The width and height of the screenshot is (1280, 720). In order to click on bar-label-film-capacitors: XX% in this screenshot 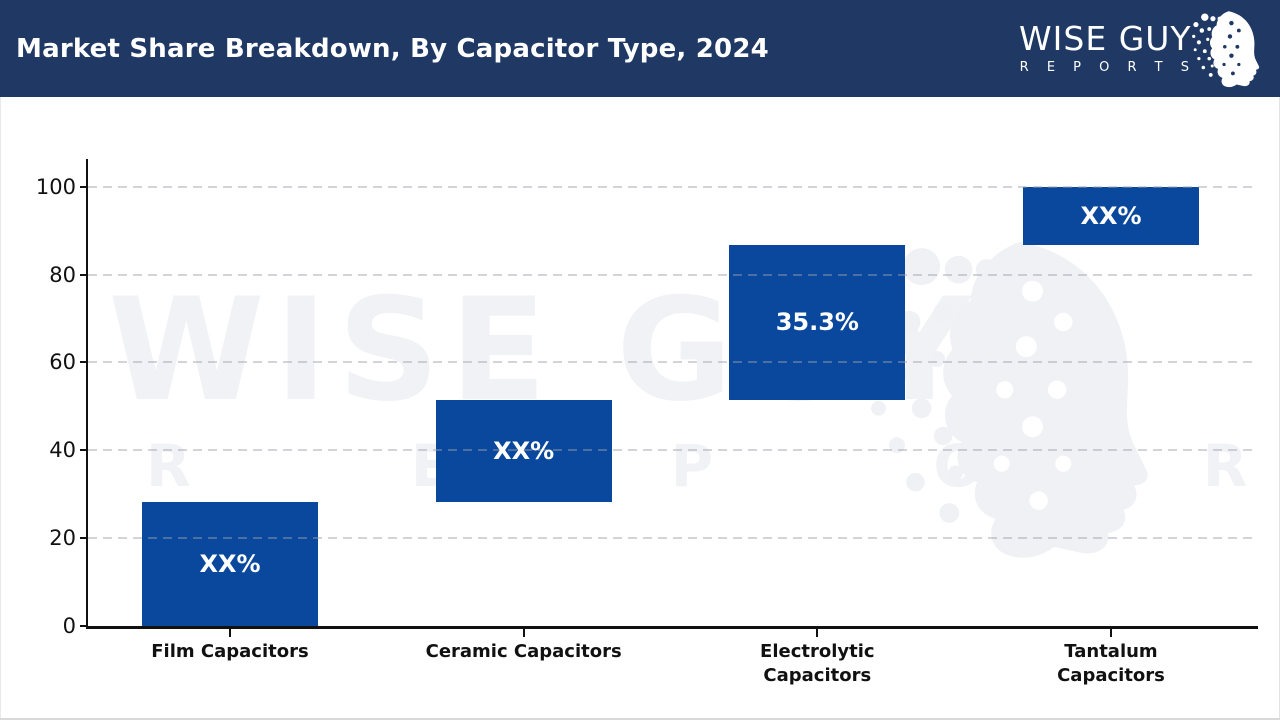, I will do `click(230, 564)`.